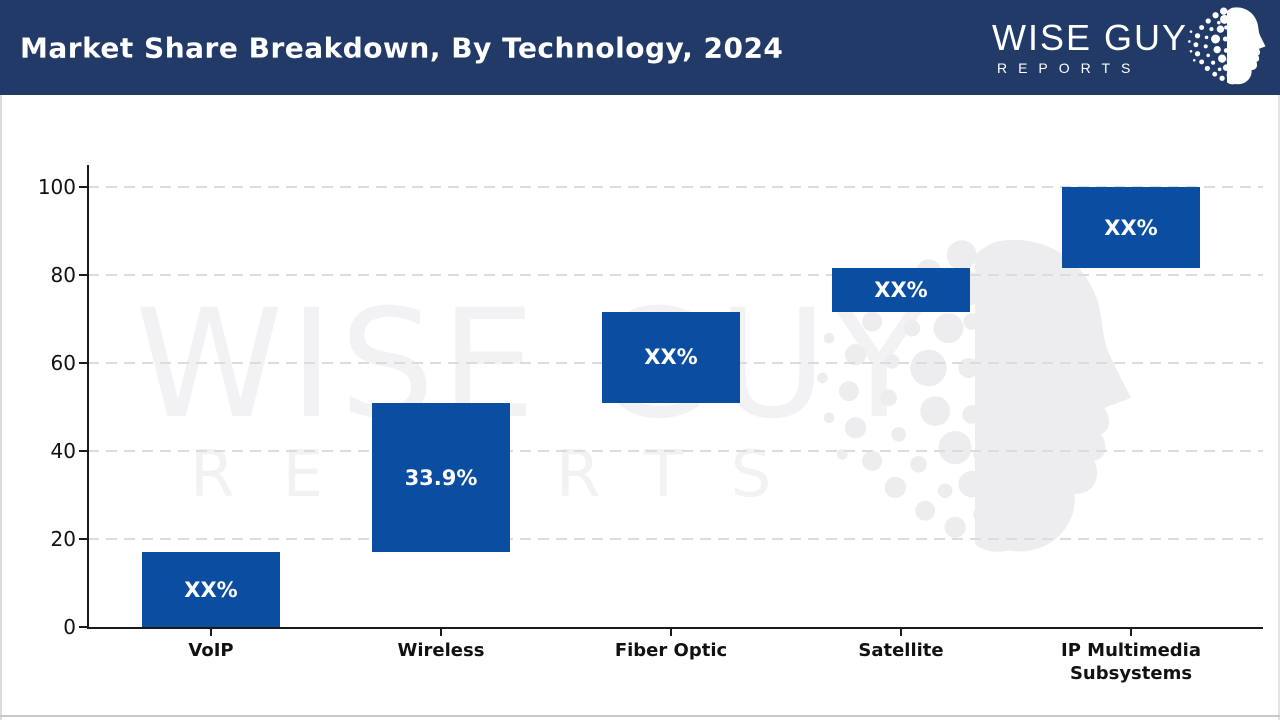 The width and height of the screenshot is (1280, 720). I want to click on x-category-label-4: IP Multimedia Subsystems, so click(1131, 662).